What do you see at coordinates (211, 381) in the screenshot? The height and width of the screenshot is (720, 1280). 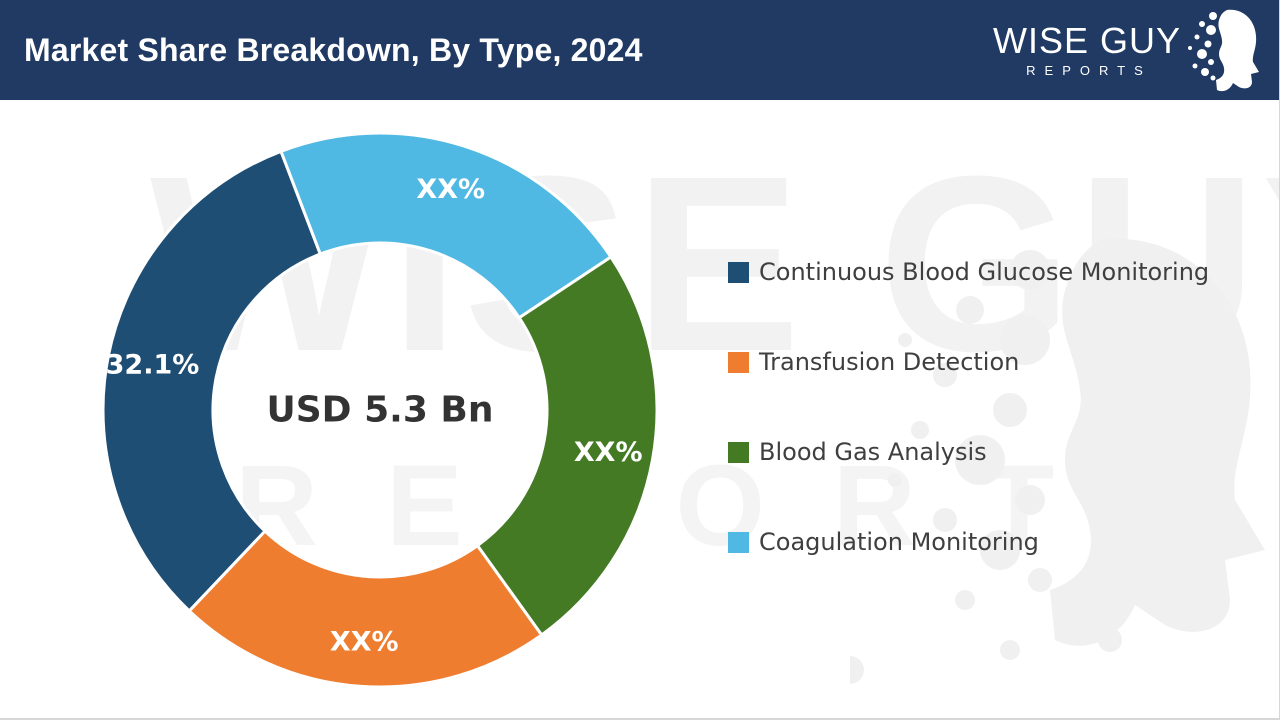 I see `donut-slice-continuous-blood-glucose-monitoring` at bounding box center [211, 381].